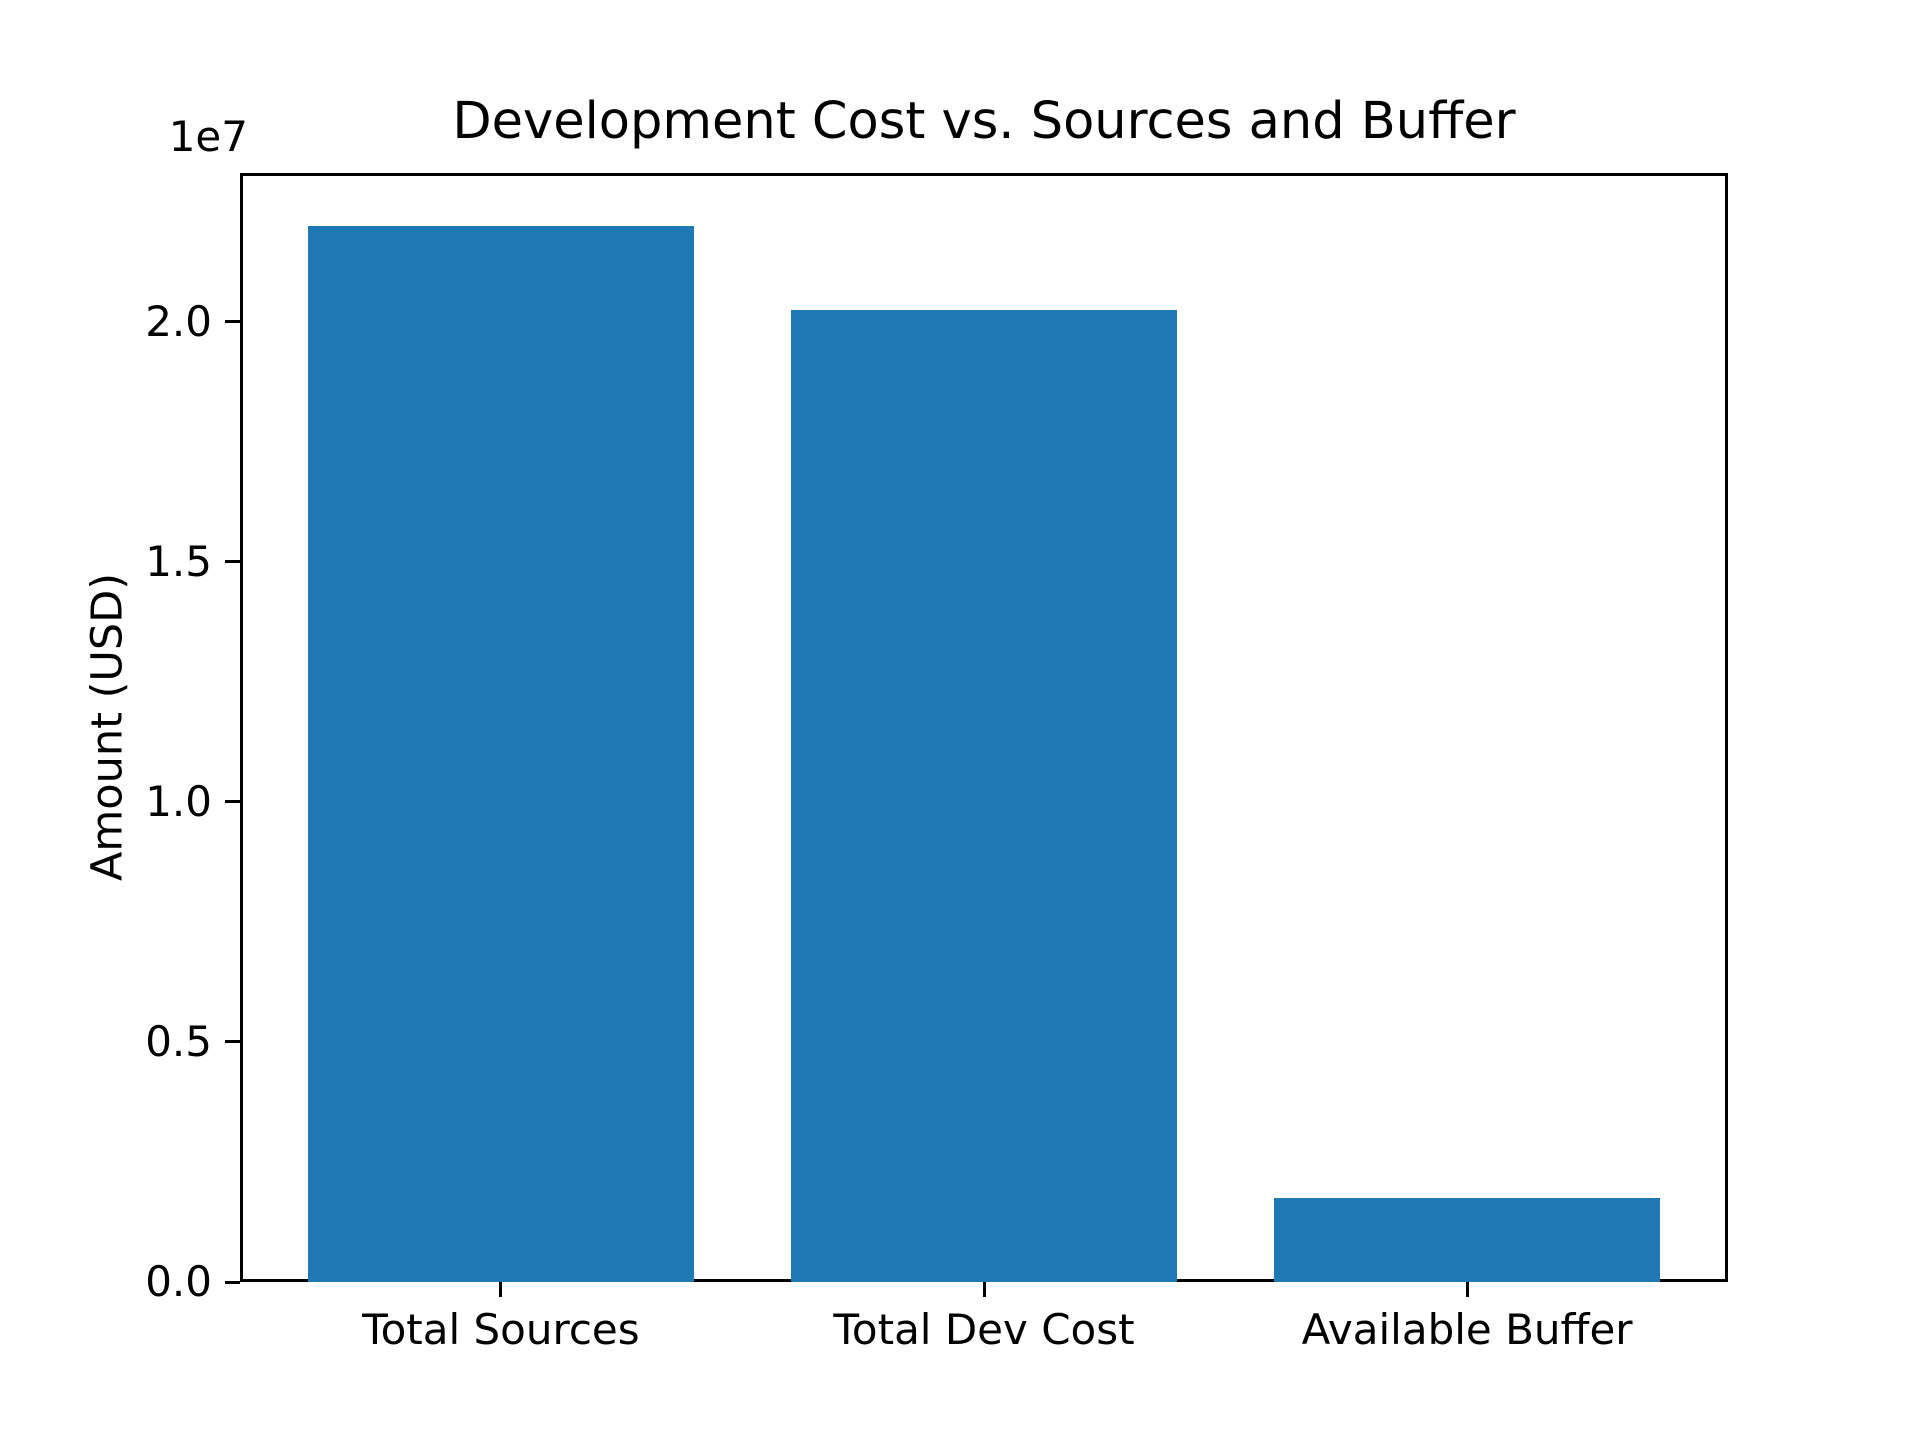 The image size is (1920, 1440). Describe the element at coordinates (501, 1329) in the screenshot. I see `x-tick-label: Total Sources` at that location.